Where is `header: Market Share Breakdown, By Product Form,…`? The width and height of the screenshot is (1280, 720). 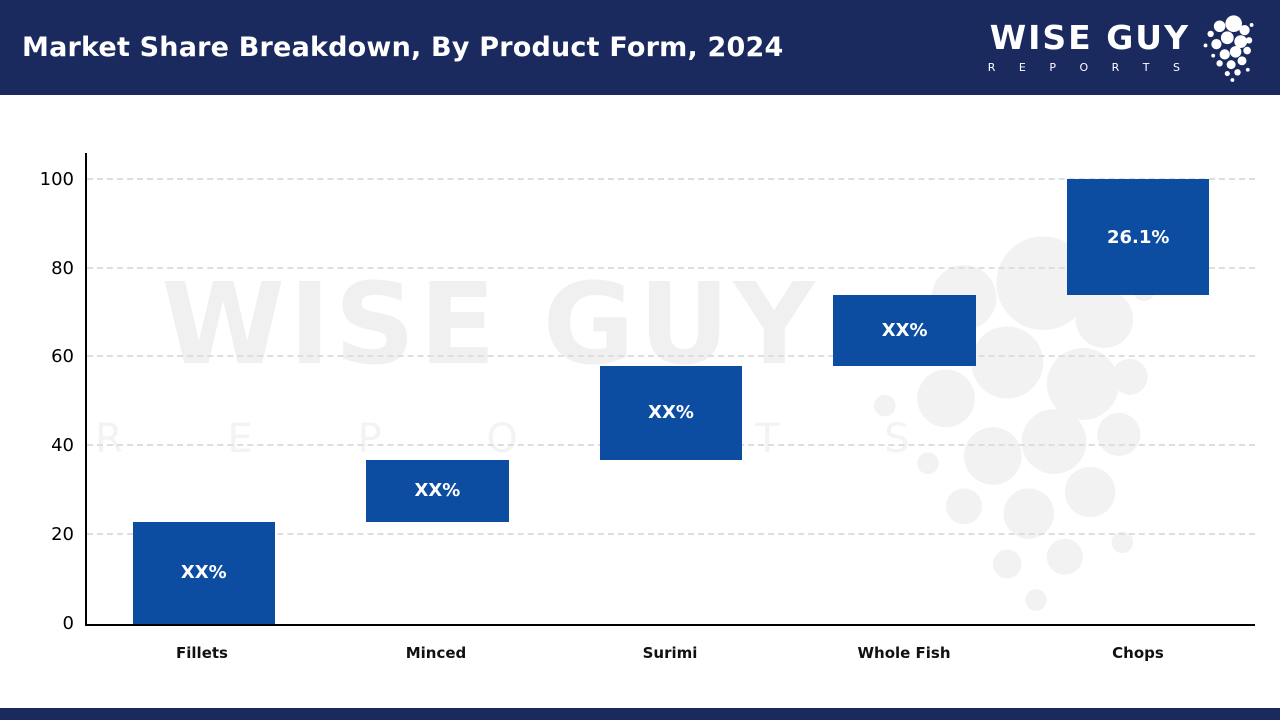 header: Market Share Breakdown, By Product Form,… is located at coordinates (640, 47).